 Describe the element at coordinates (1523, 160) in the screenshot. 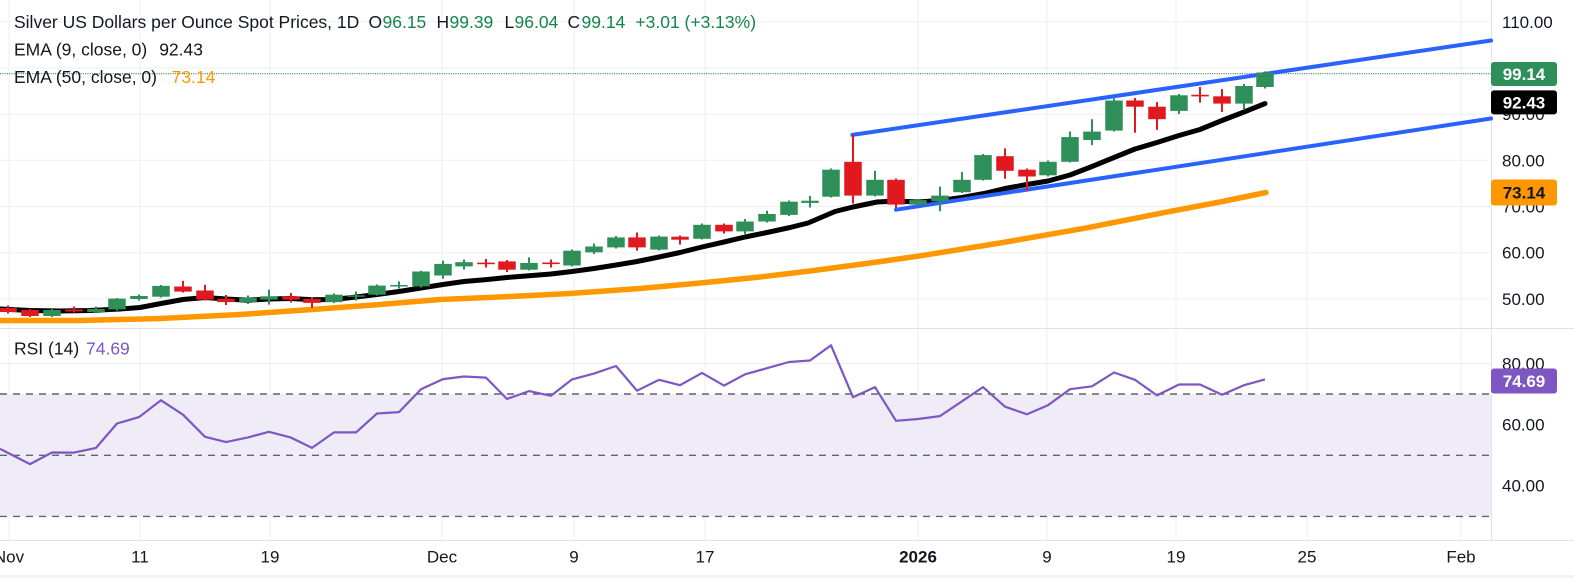

I see `svg-text: 80.00` at that location.